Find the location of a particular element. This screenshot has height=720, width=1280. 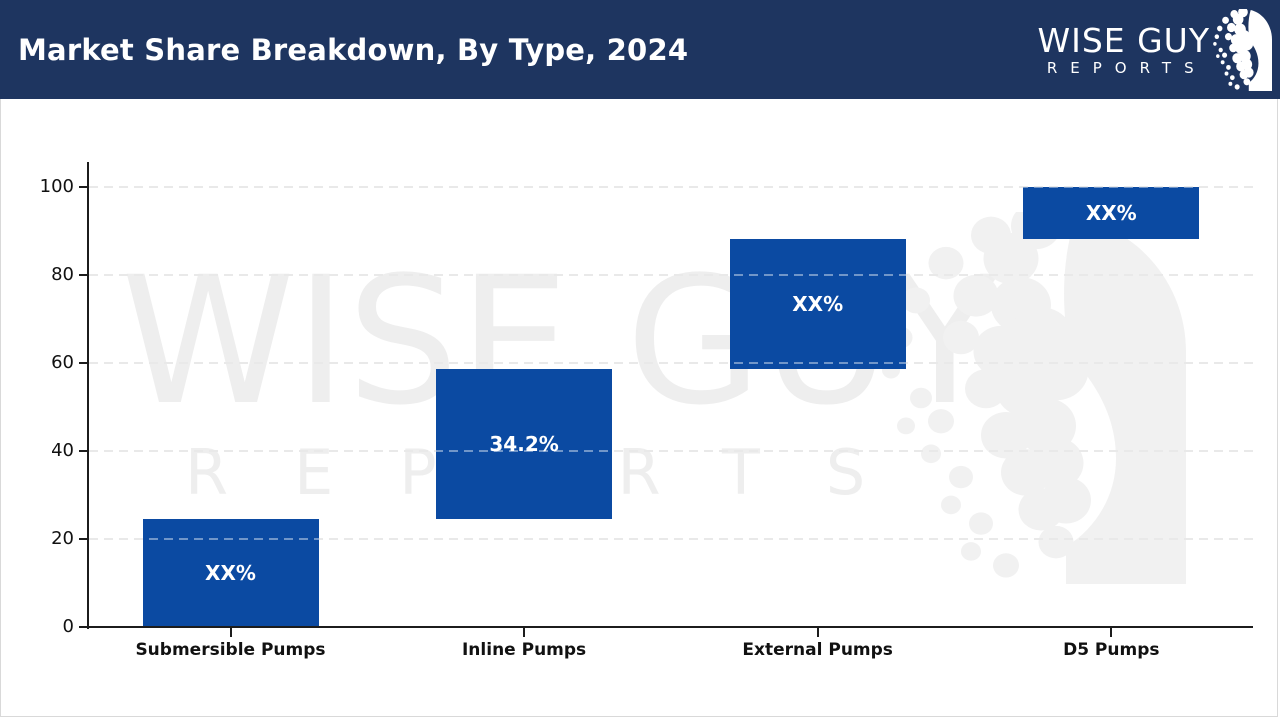

bar-external-pumps: XX% is located at coordinates (817, 304).